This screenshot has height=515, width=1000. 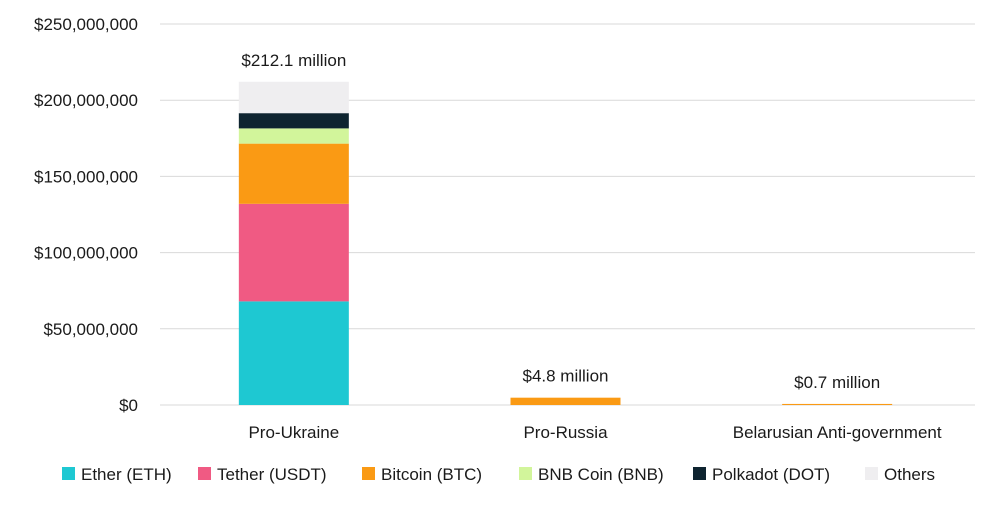 What do you see at coordinates (294, 353) in the screenshot?
I see `bar-segment-ether-eth` at bounding box center [294, 353].